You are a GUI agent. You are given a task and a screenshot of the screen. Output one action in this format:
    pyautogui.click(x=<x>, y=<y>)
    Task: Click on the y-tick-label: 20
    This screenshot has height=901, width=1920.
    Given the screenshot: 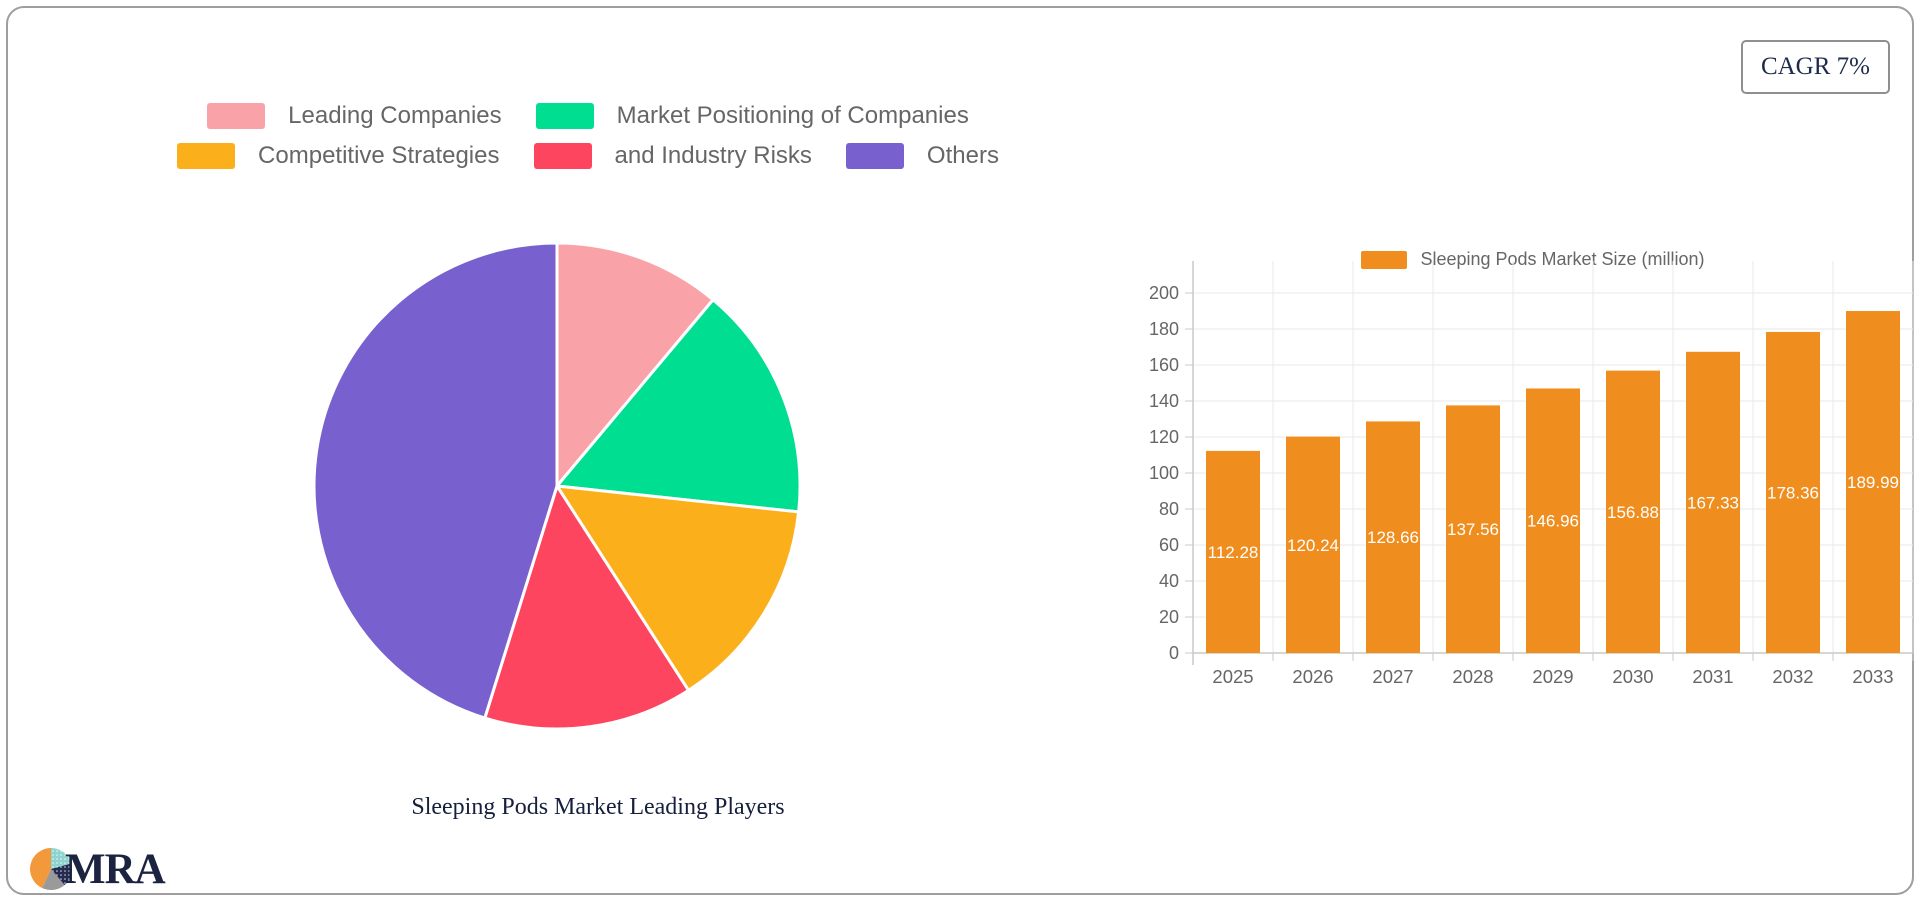 What is the action you would take?
    pyautogui.click(x=1169, y=617)
    